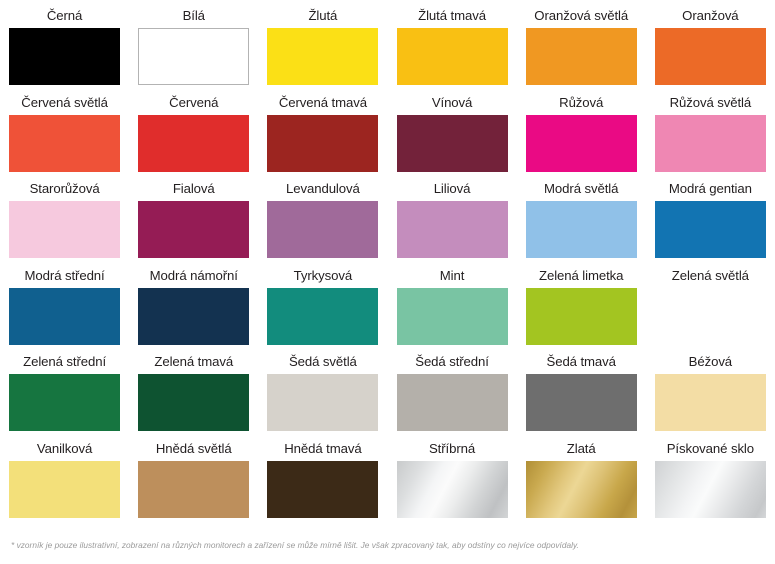  What do you see at coordinates (581, 15) in the screenshot?
I see `swatch-label: Oranžová světlá` at bounding box center [581, 15].